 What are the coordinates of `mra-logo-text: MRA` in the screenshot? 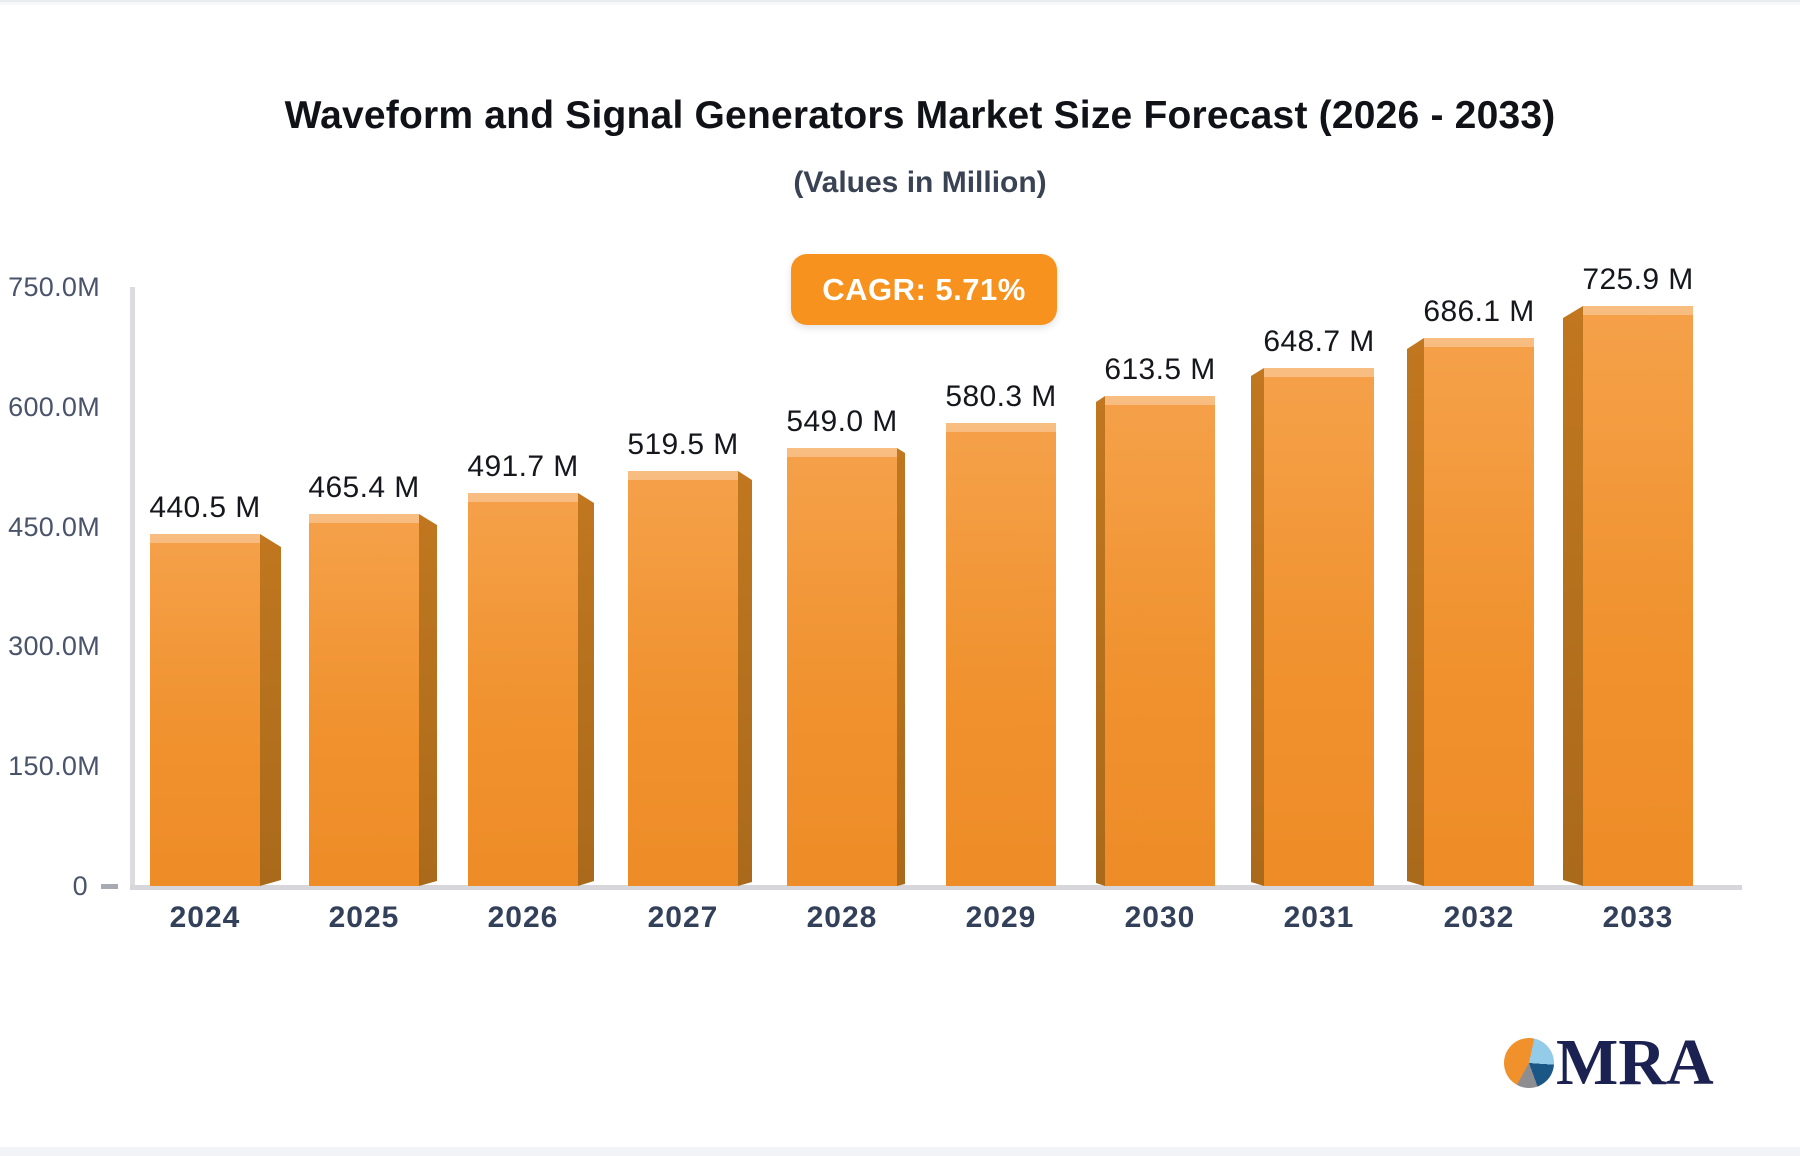 It's located at (1635, 1062).